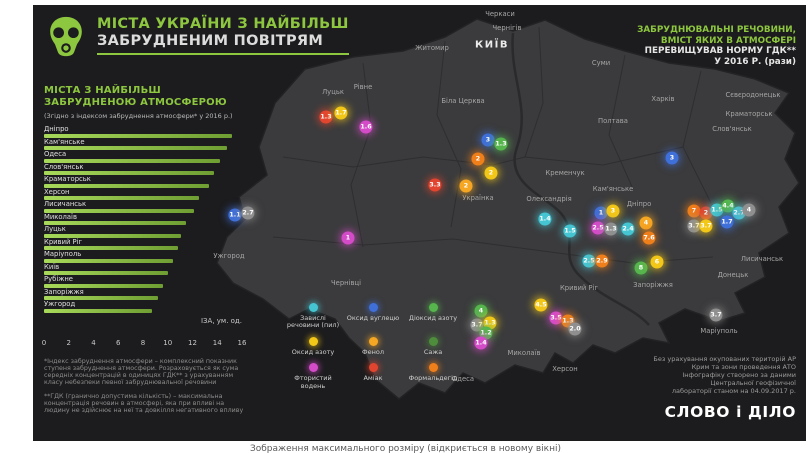  I want to click on bar-city-label: Краматорськ, so click(67, 179).